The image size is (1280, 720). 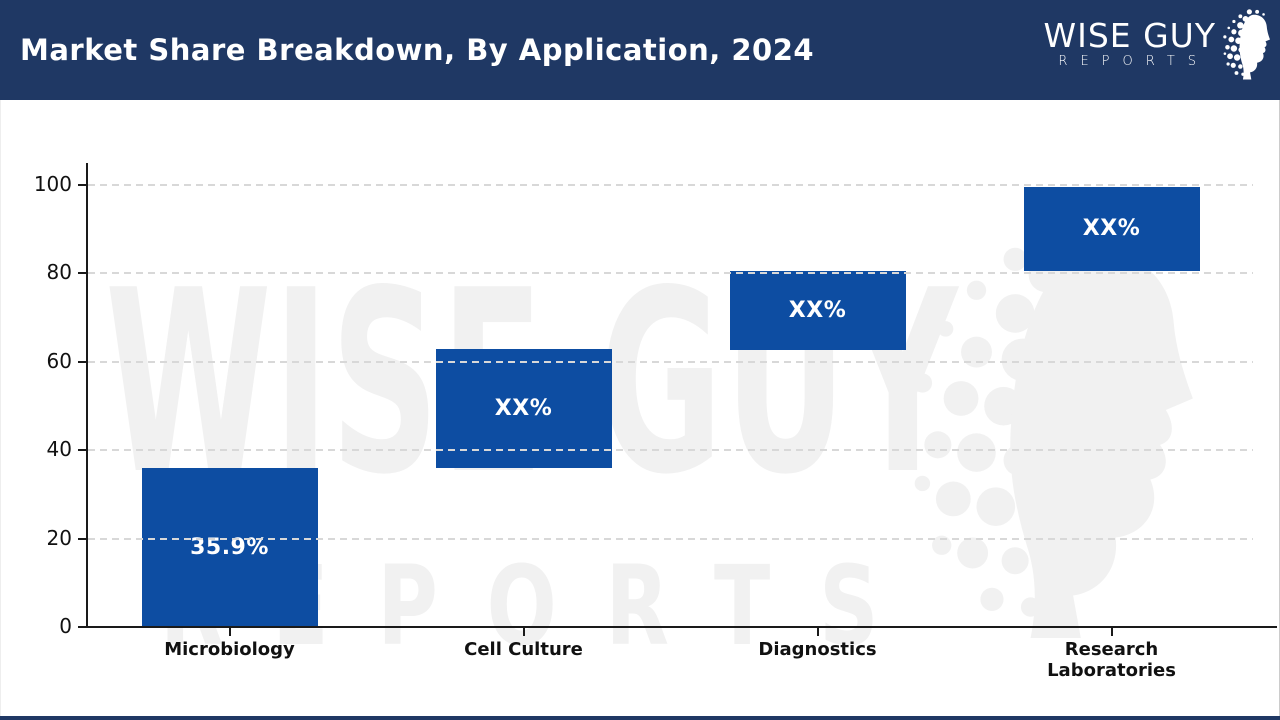 What do you see at coordinates (681, 627) in the screenshot?
I see `x-axis` at bounding box center [681, 627].